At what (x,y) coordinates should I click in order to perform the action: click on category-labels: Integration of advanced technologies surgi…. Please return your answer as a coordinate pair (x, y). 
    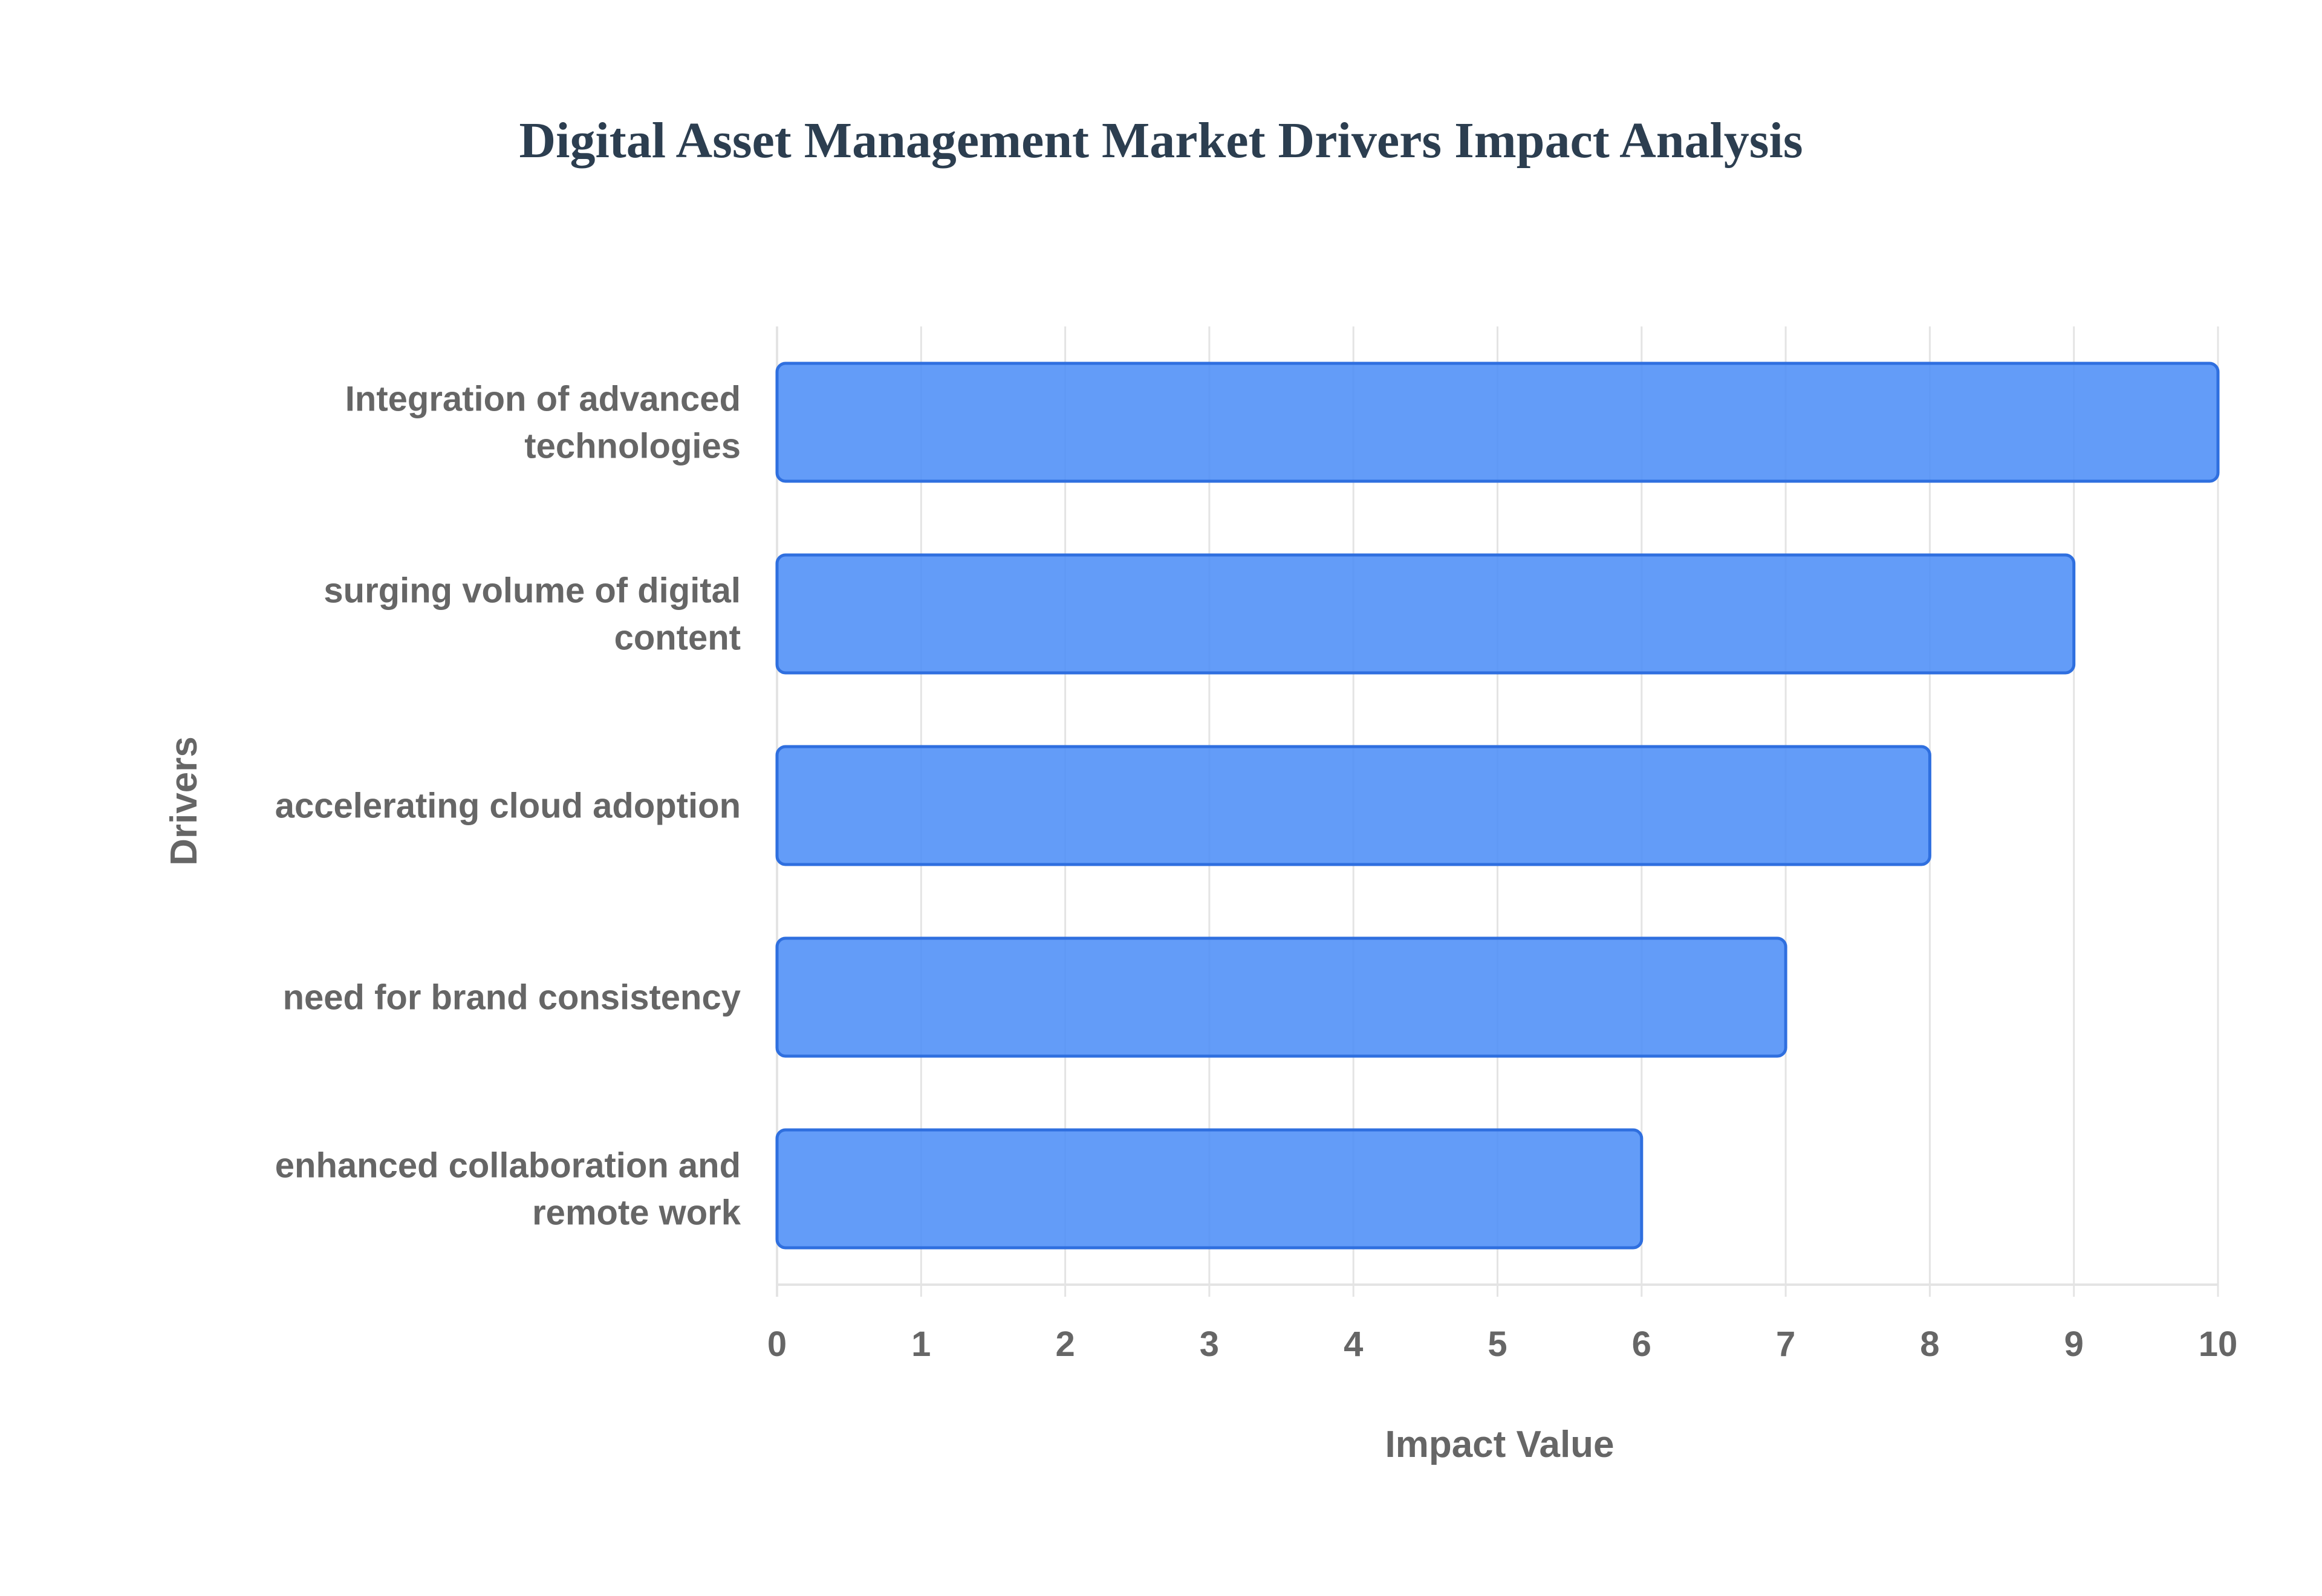
    Looking at the image, I should click on (508, 806).